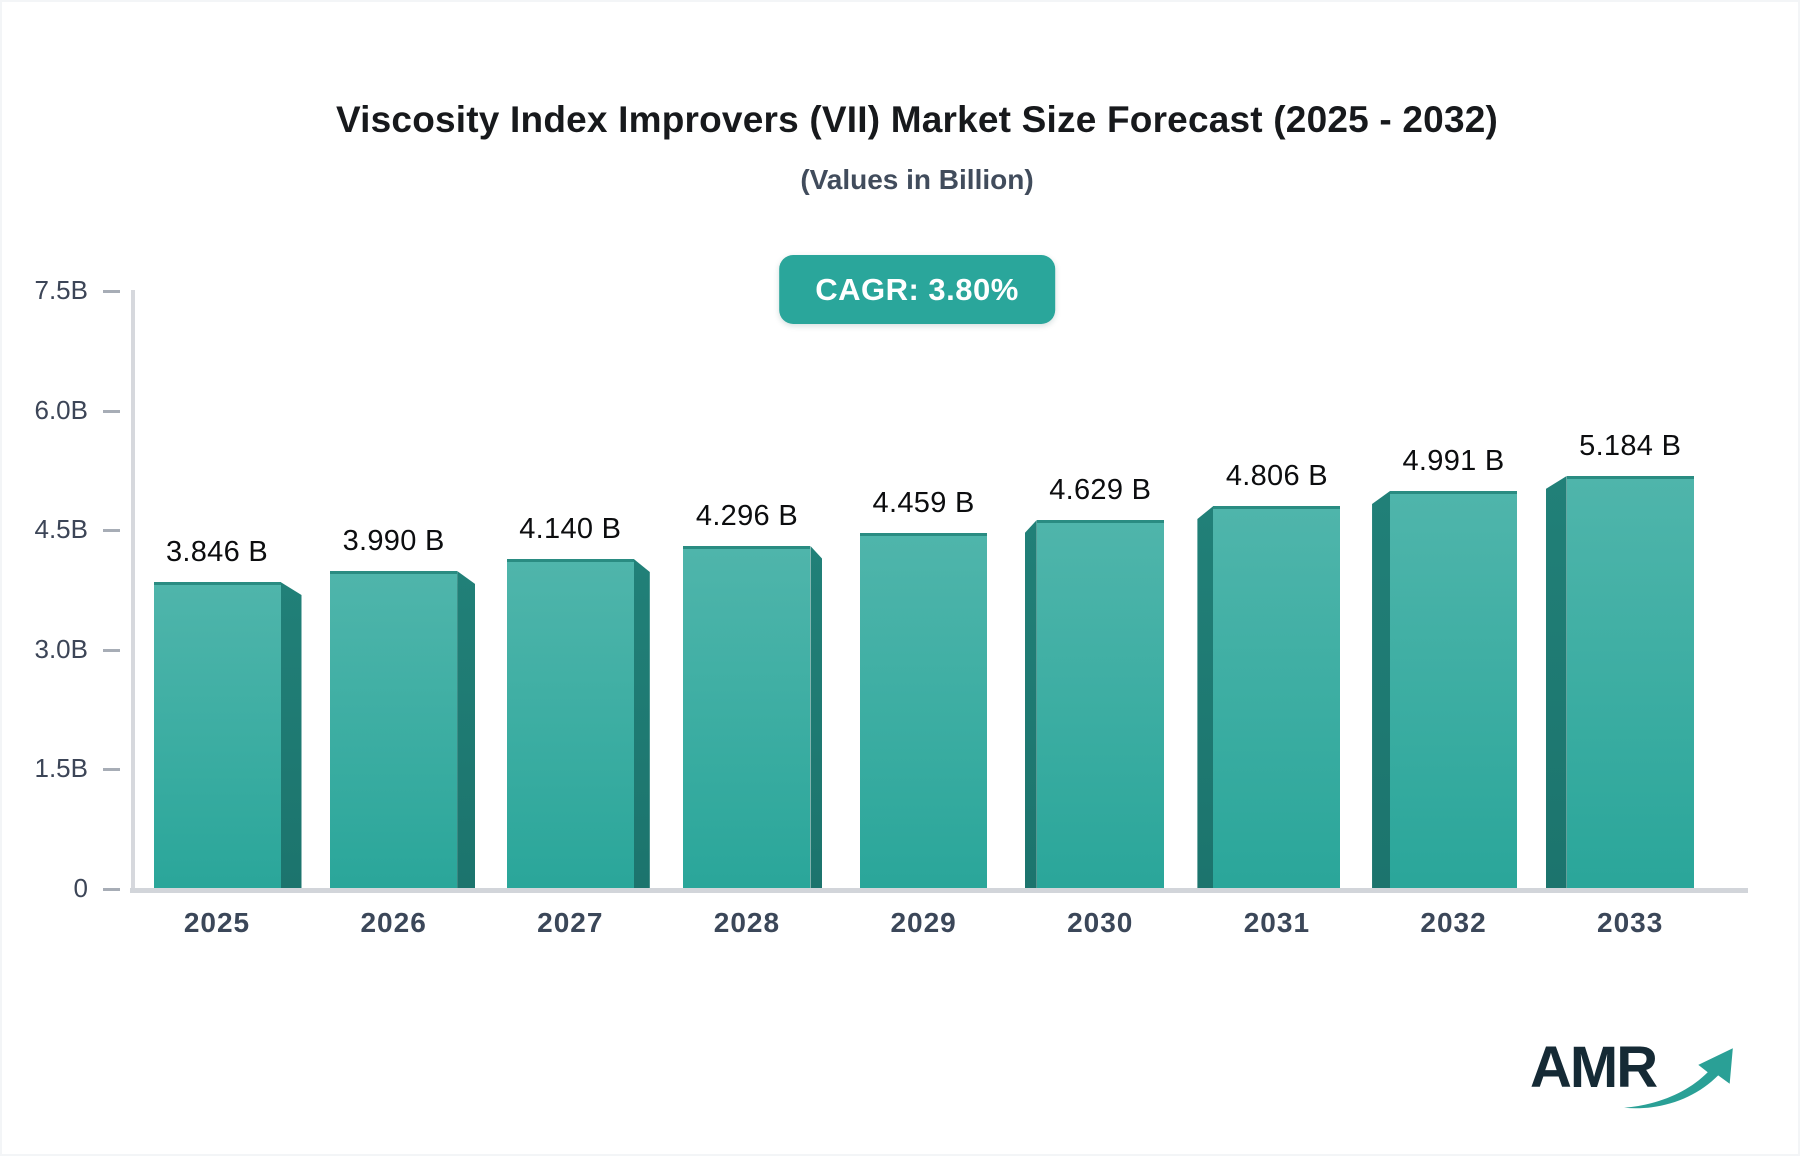 Image resolution: width=1800 pixels, height=1156 pixels. What do you see at coordinates (61, 290) in the screenshot?
I see `y-axis-tick-label: 7.5B` at bounding box center [61, 290].